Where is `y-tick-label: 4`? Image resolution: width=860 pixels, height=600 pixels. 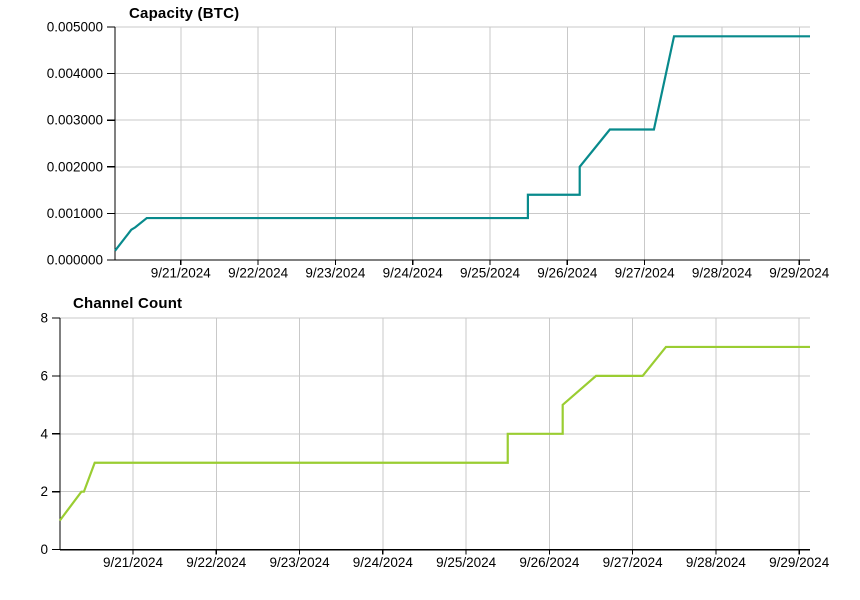 y-tick-label: 4 is located at coordinates (44, 433).